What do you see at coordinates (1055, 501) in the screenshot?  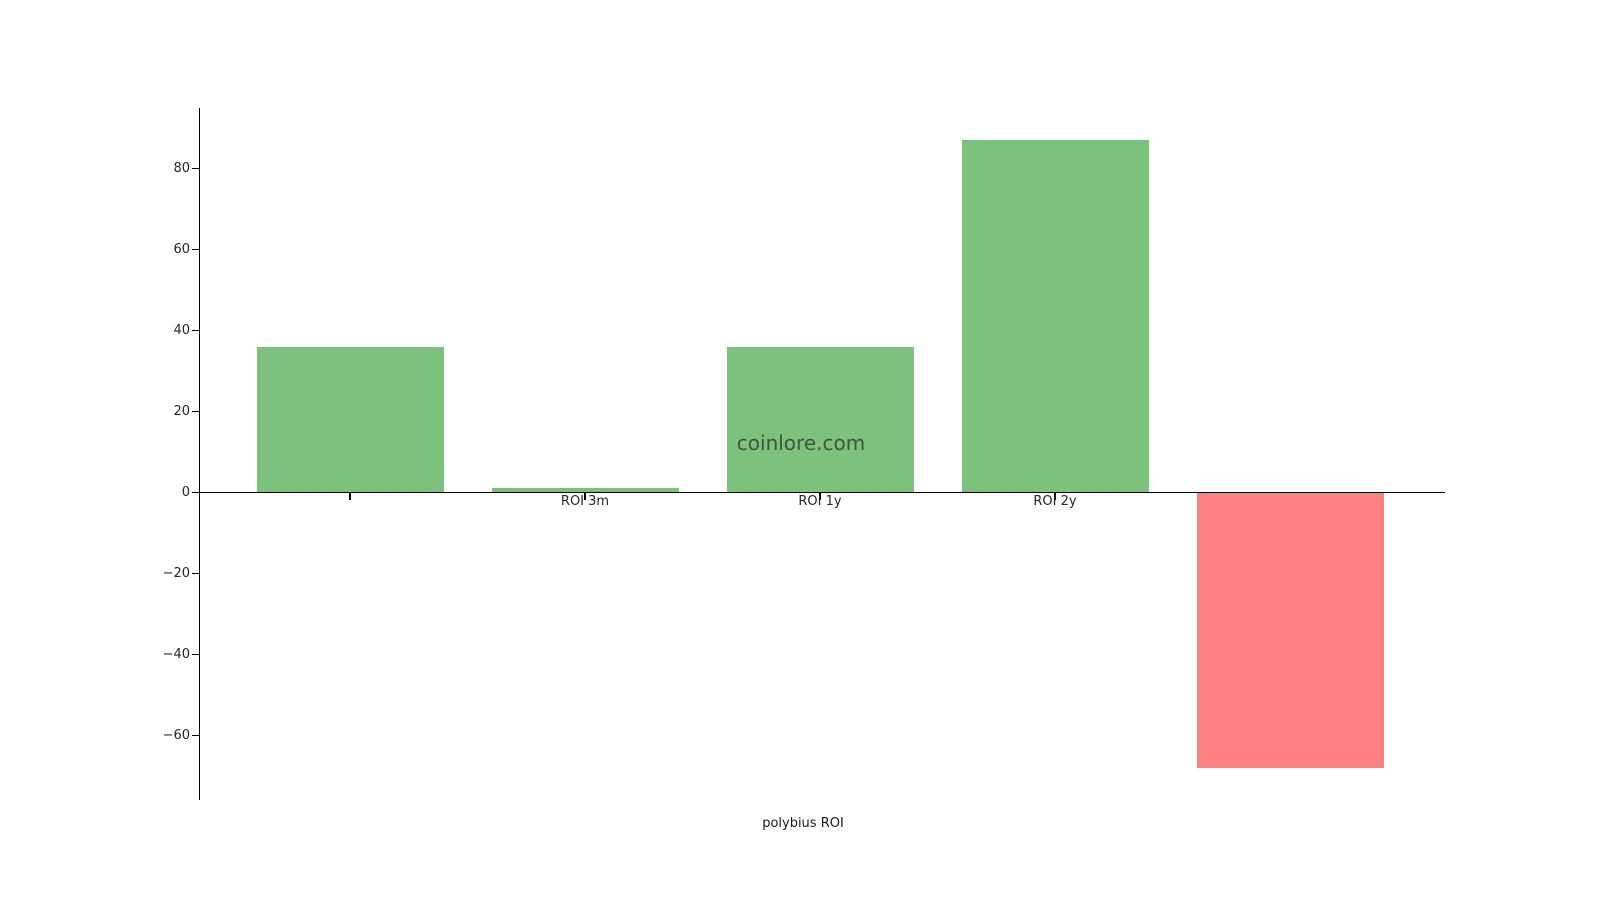 I see `x-tick-label: ROI 2y` at bounding box center [1055, 501].